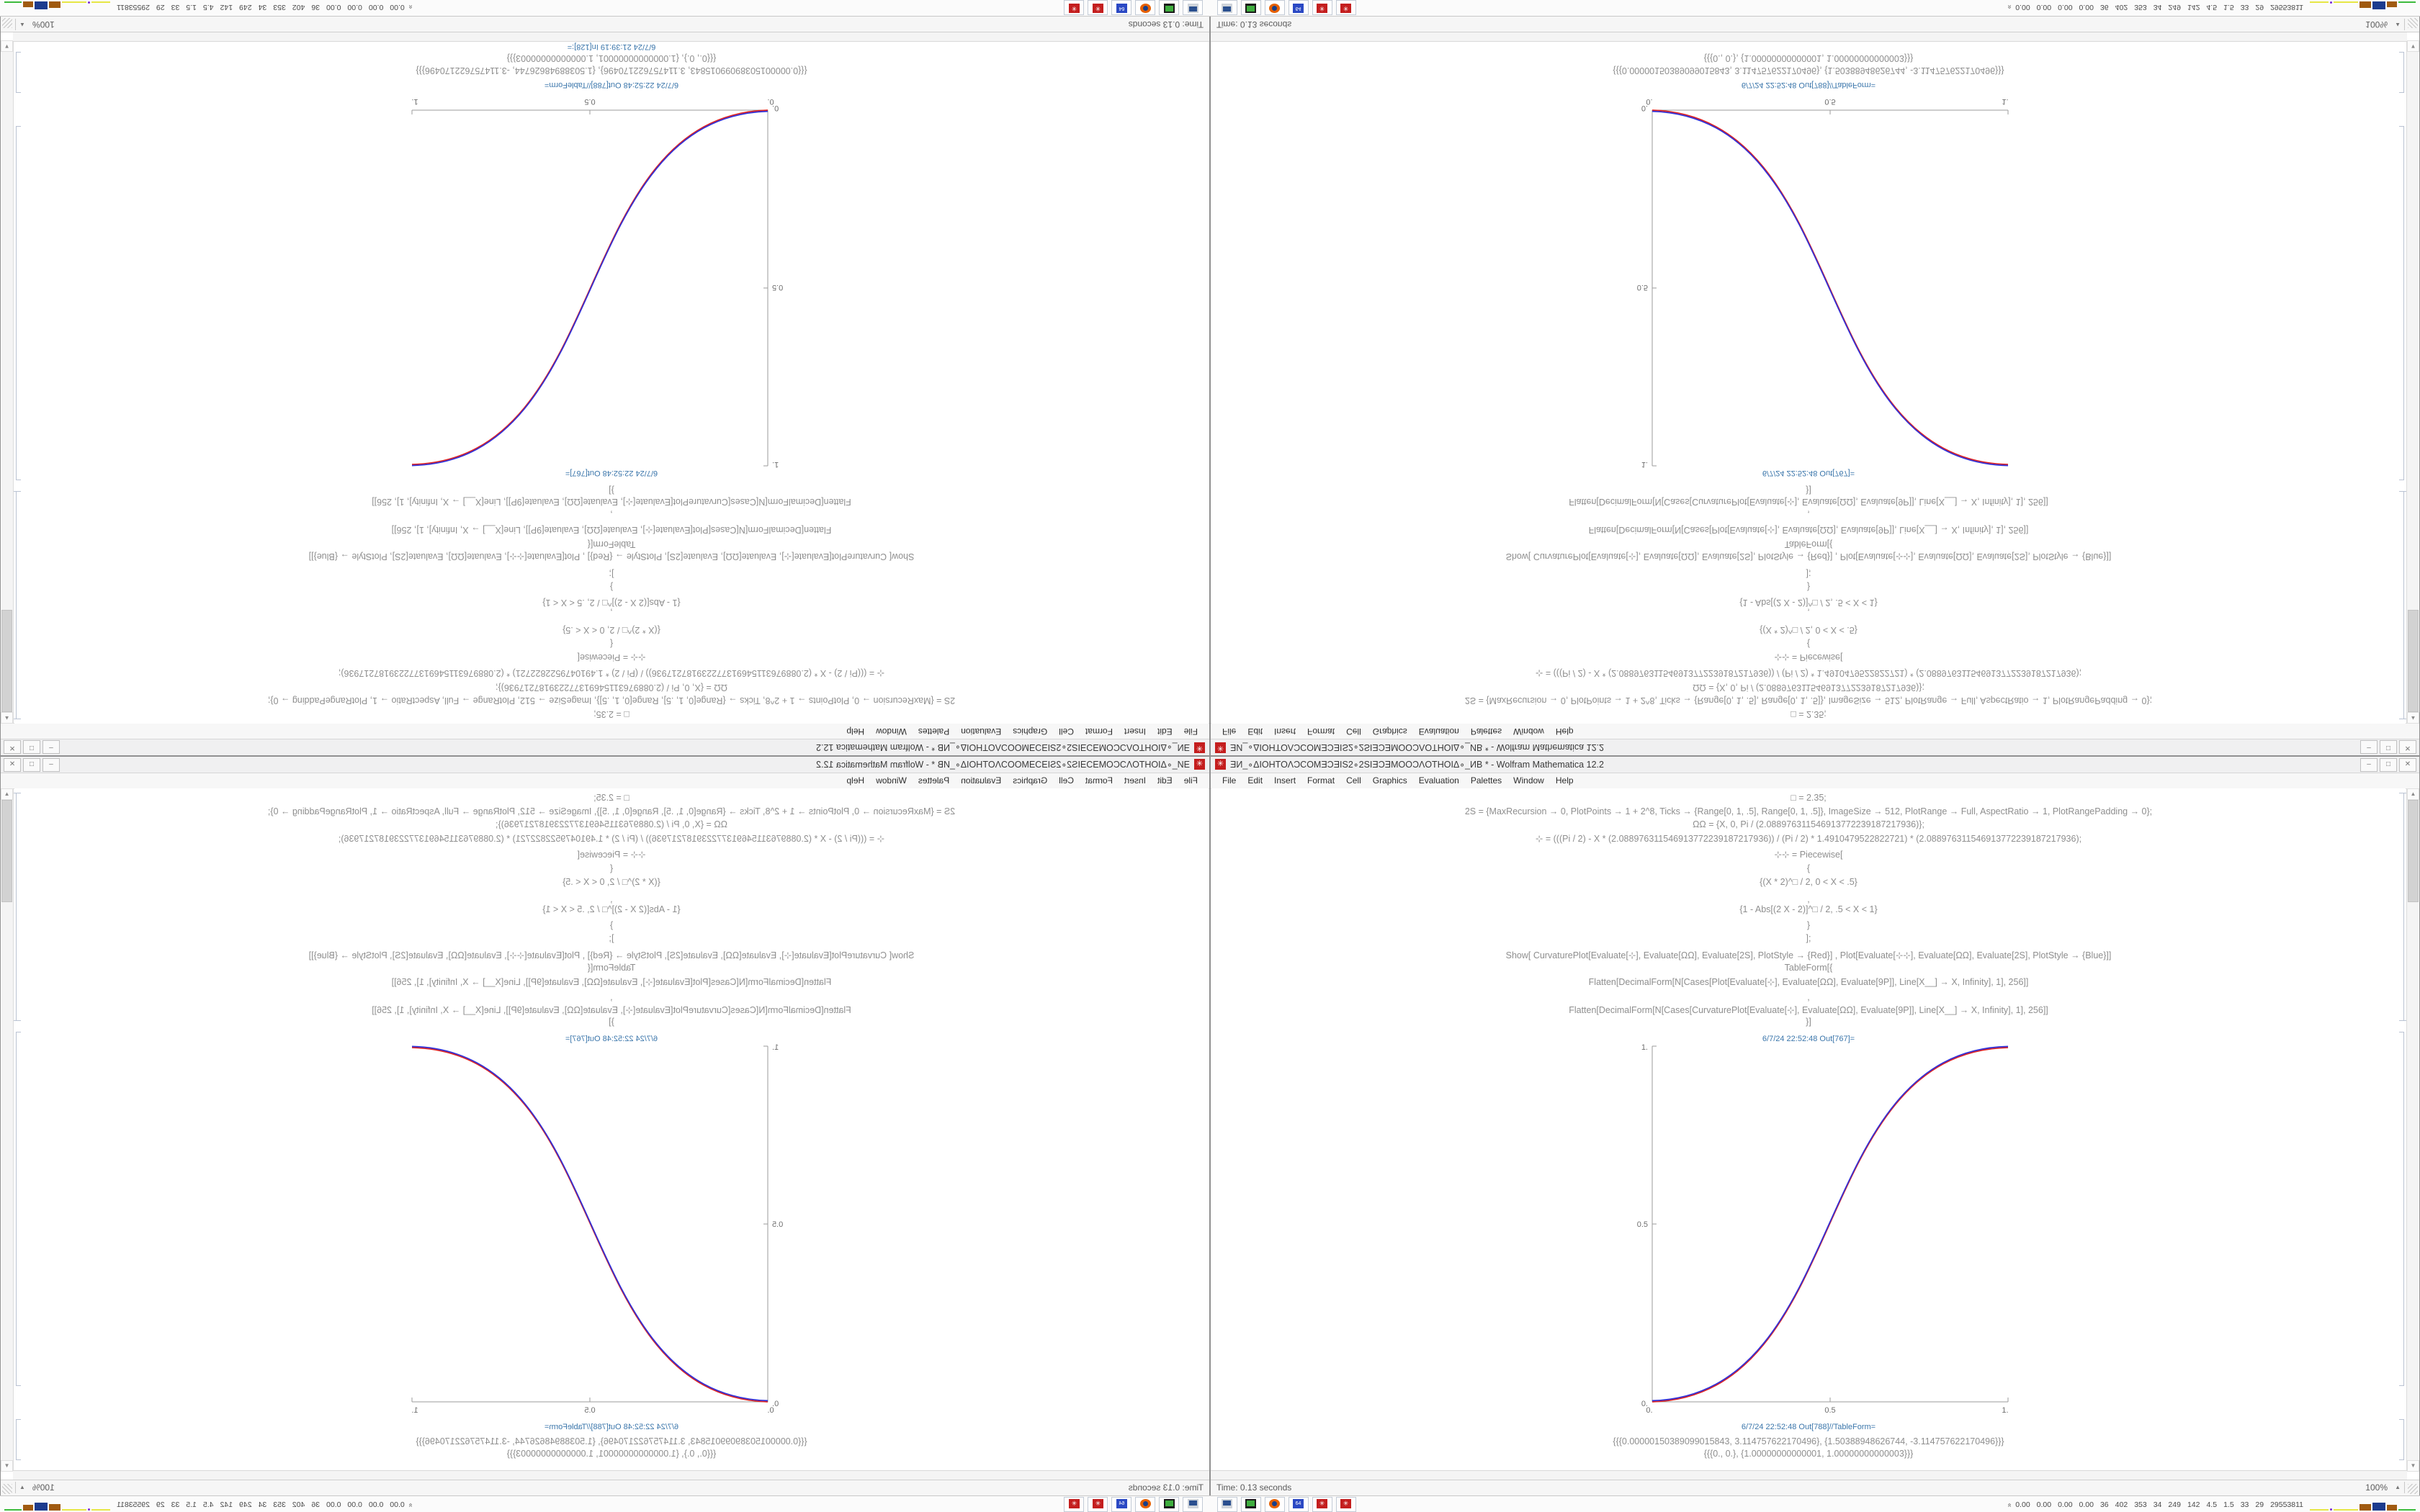 This screenshot has height=1512, width=2420. Describe the element at coordinates (1169, 7) in the screenshot. I see `taskbar-button-terminal-icon` at that location.